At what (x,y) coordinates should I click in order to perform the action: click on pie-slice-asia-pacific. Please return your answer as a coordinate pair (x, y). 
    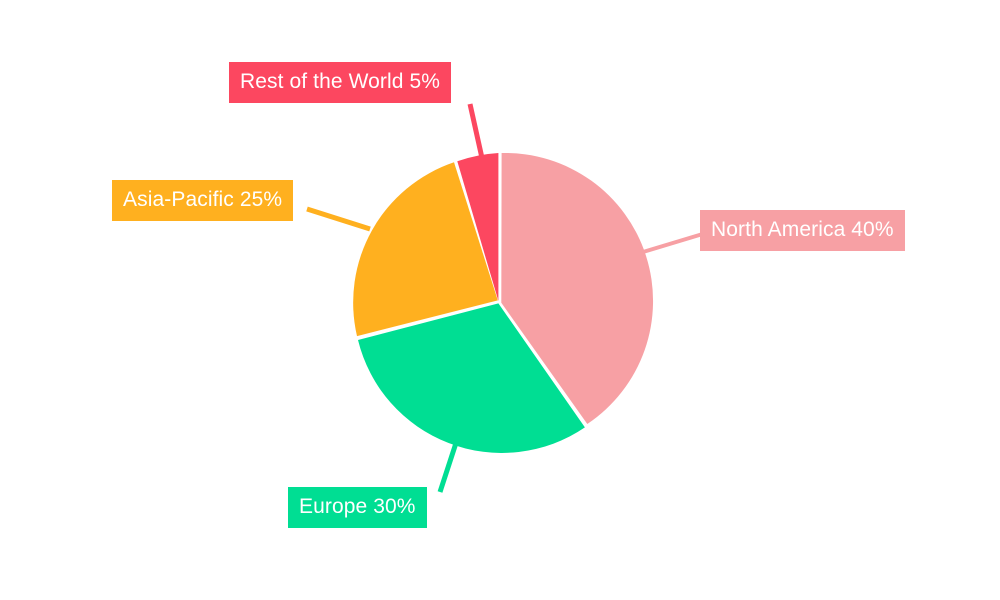
    Looking at the image, I should click on (425, 249).